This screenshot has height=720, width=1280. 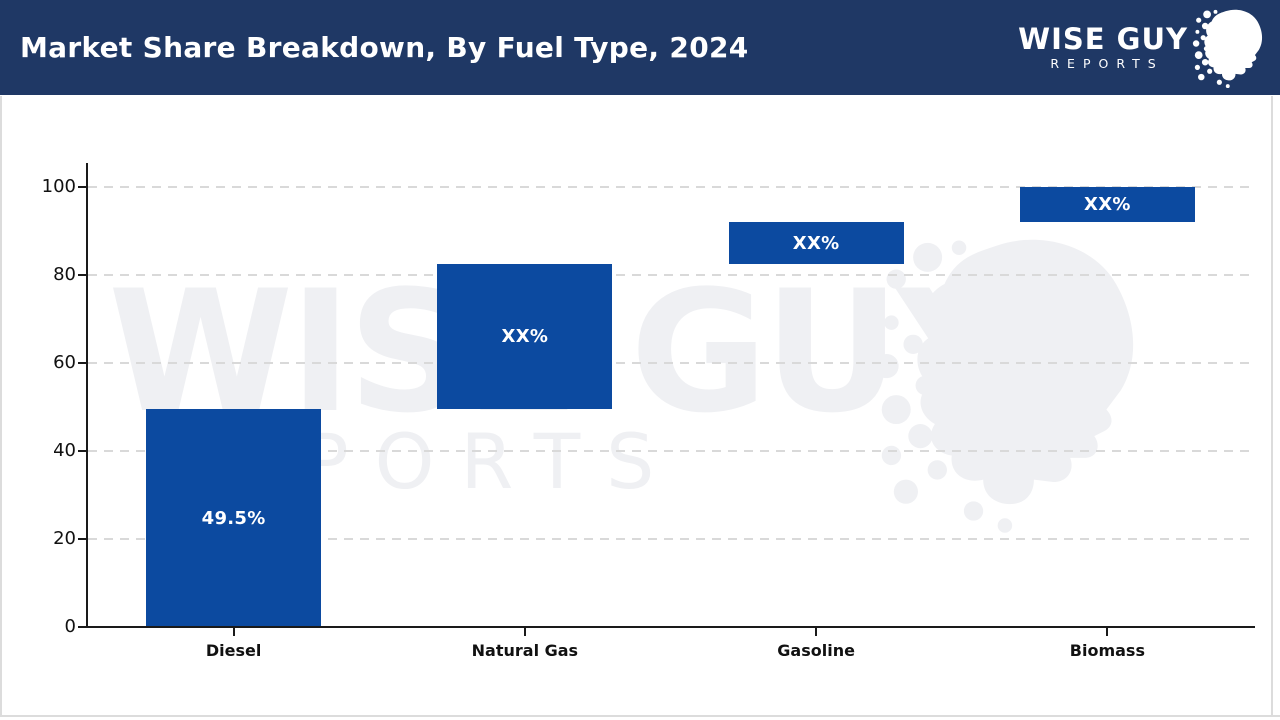 I want to click on y-tick-label: 100, so click(x=58, y=186).